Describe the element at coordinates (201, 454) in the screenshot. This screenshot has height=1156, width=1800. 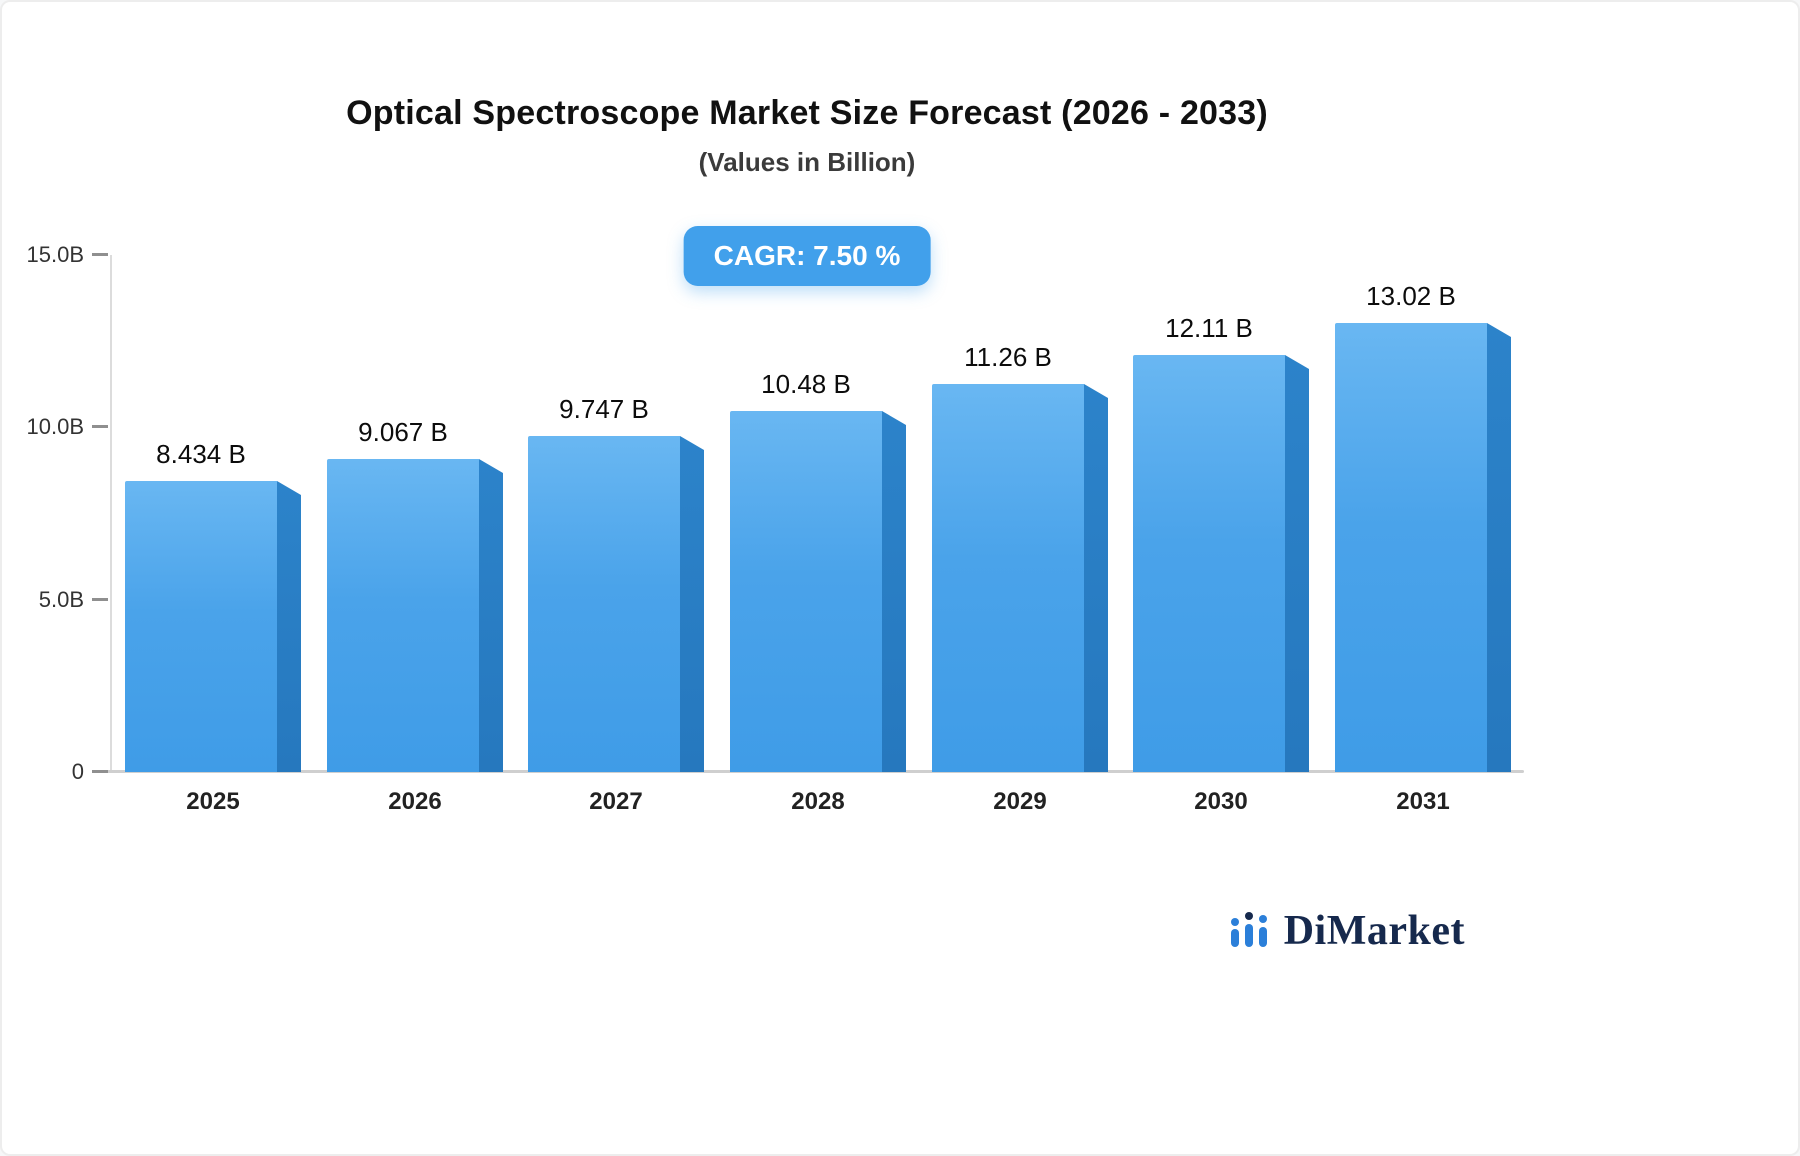
I see `bar-value-label: 8.434 B` at that location.